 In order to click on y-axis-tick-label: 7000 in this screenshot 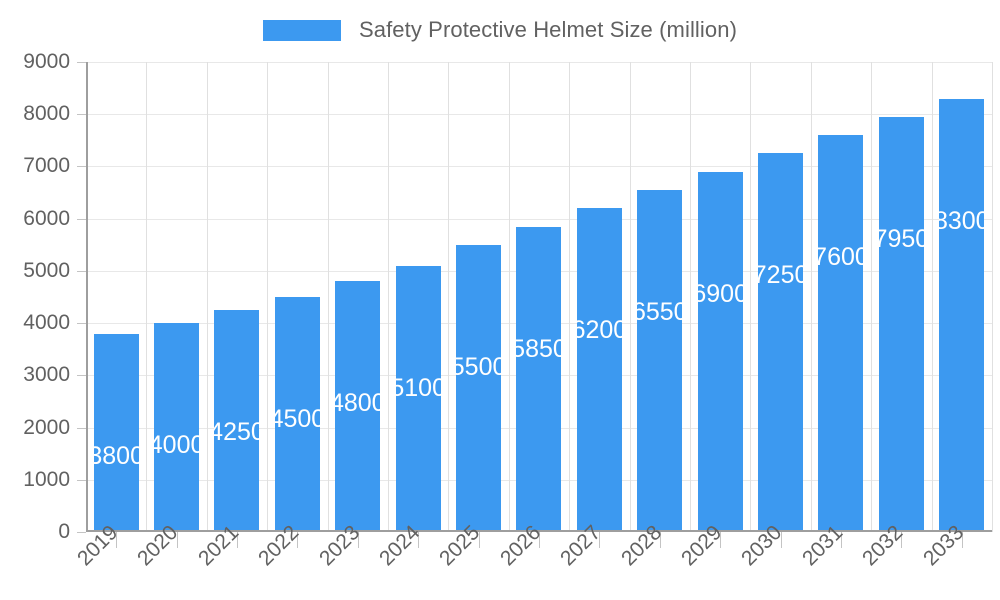, I will do `click(46, 166)`.